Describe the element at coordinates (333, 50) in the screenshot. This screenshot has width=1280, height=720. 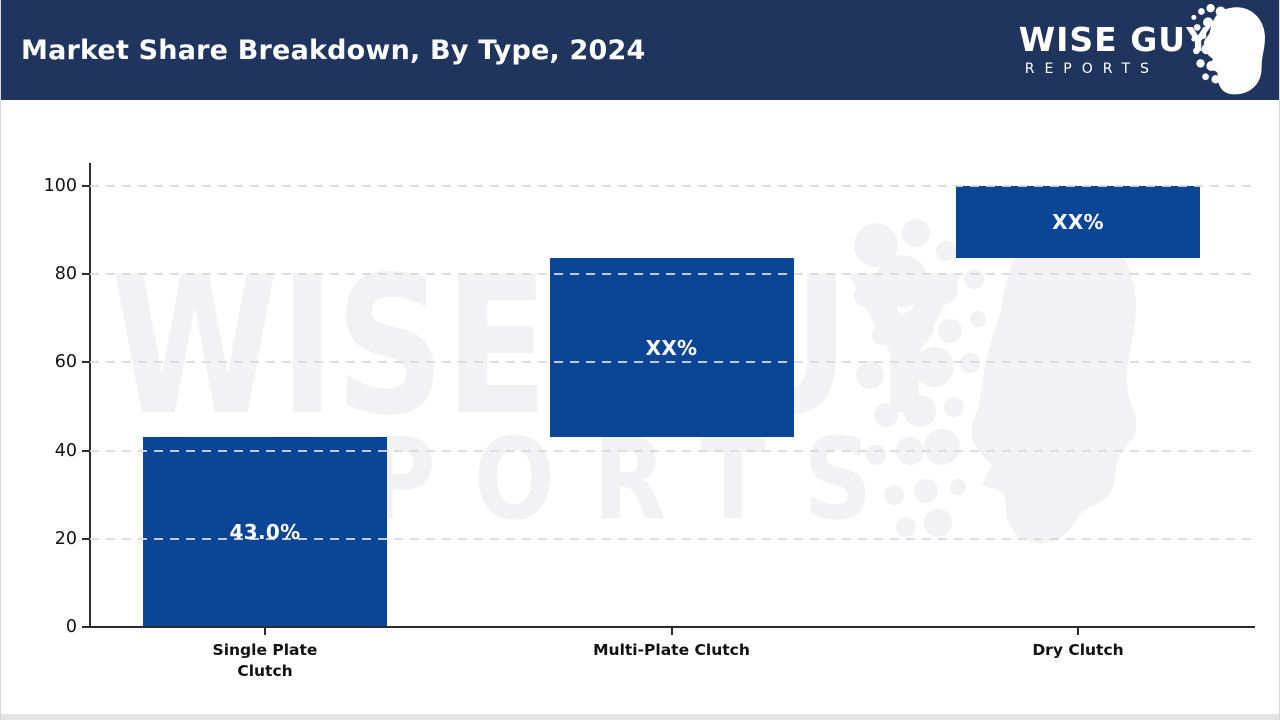
I see `page-title: Market Share Breakdown, By Type, 2024` at that location.